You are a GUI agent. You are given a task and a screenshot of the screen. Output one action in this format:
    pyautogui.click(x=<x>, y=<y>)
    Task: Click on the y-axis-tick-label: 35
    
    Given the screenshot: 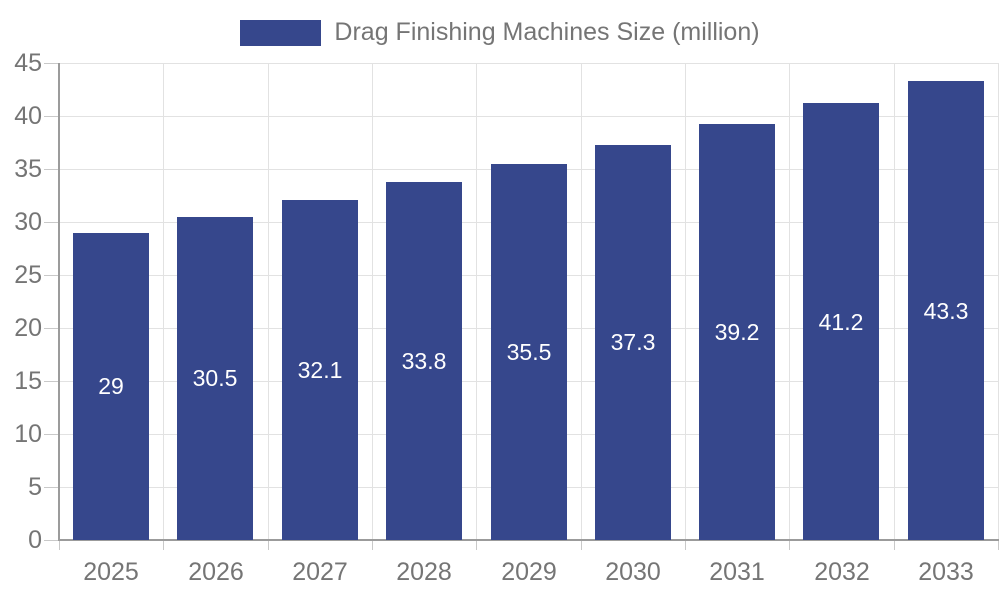 What is the action you would take?
    pyautogui.click(x=28, y=169)
    